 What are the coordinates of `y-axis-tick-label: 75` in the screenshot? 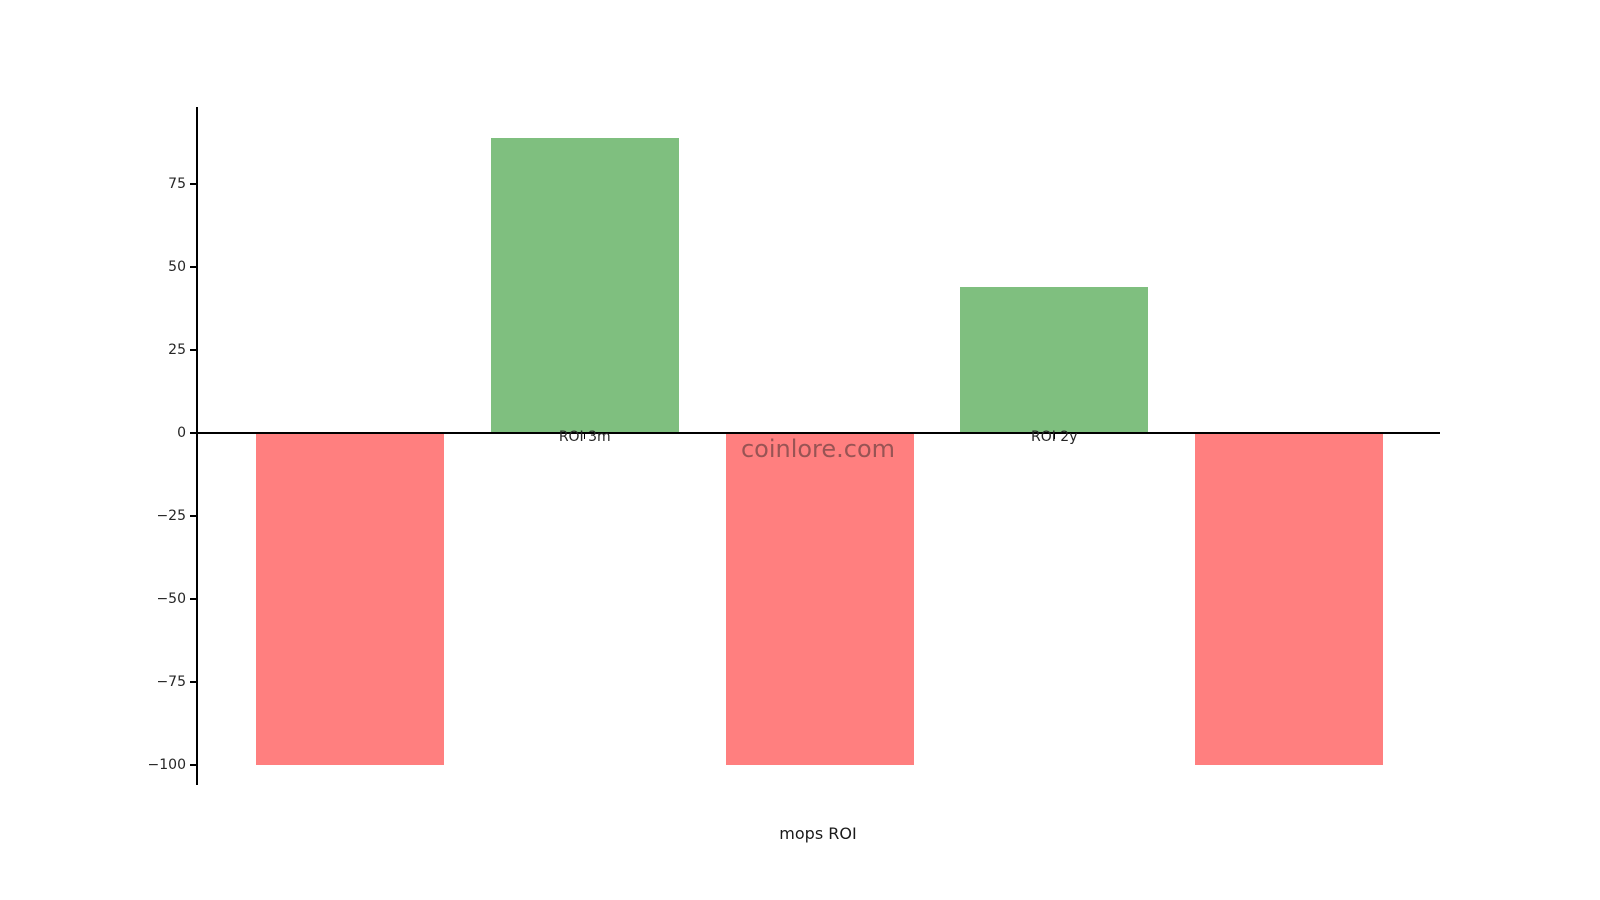 It's located at (177, 184).